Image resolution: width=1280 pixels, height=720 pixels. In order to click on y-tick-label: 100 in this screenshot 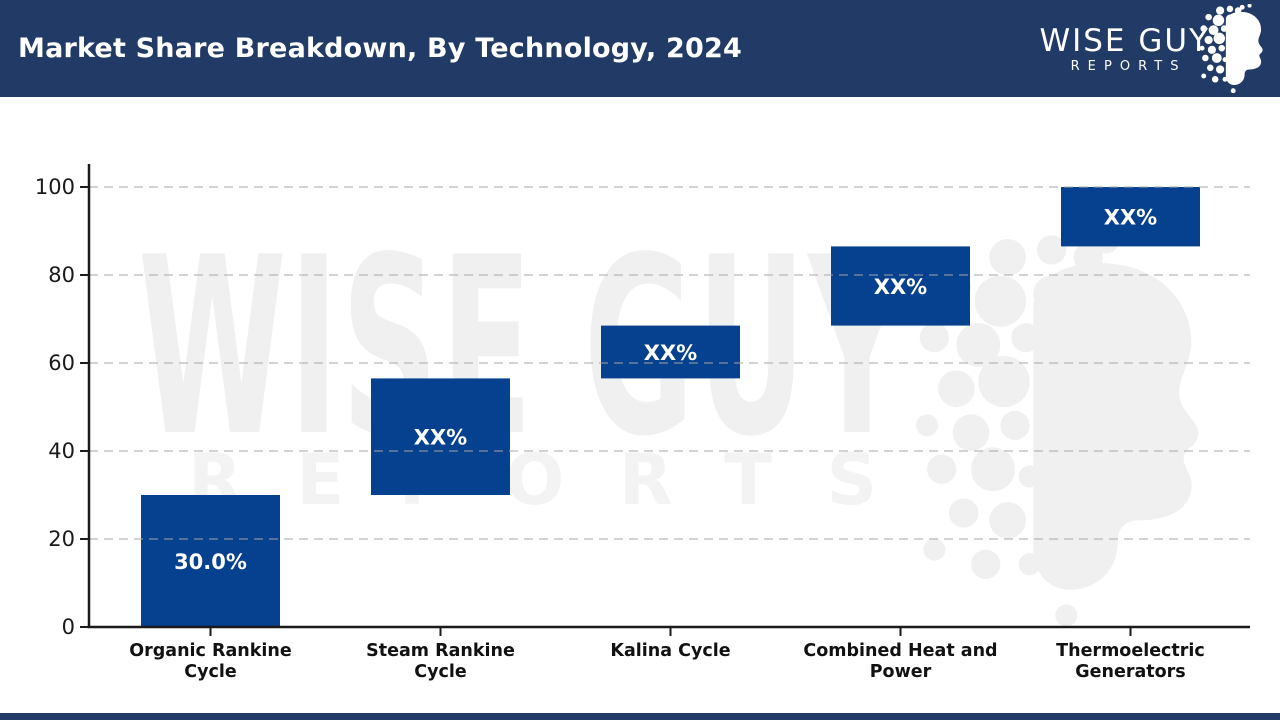, I will do `click(55, 187)`.